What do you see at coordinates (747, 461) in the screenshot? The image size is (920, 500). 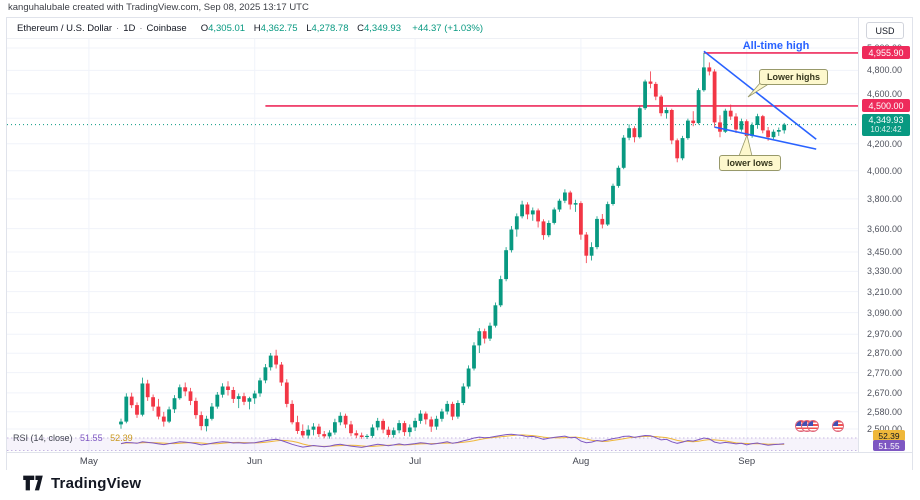 I see `month-tick-label: Sep` at bounding box center [747, 461].